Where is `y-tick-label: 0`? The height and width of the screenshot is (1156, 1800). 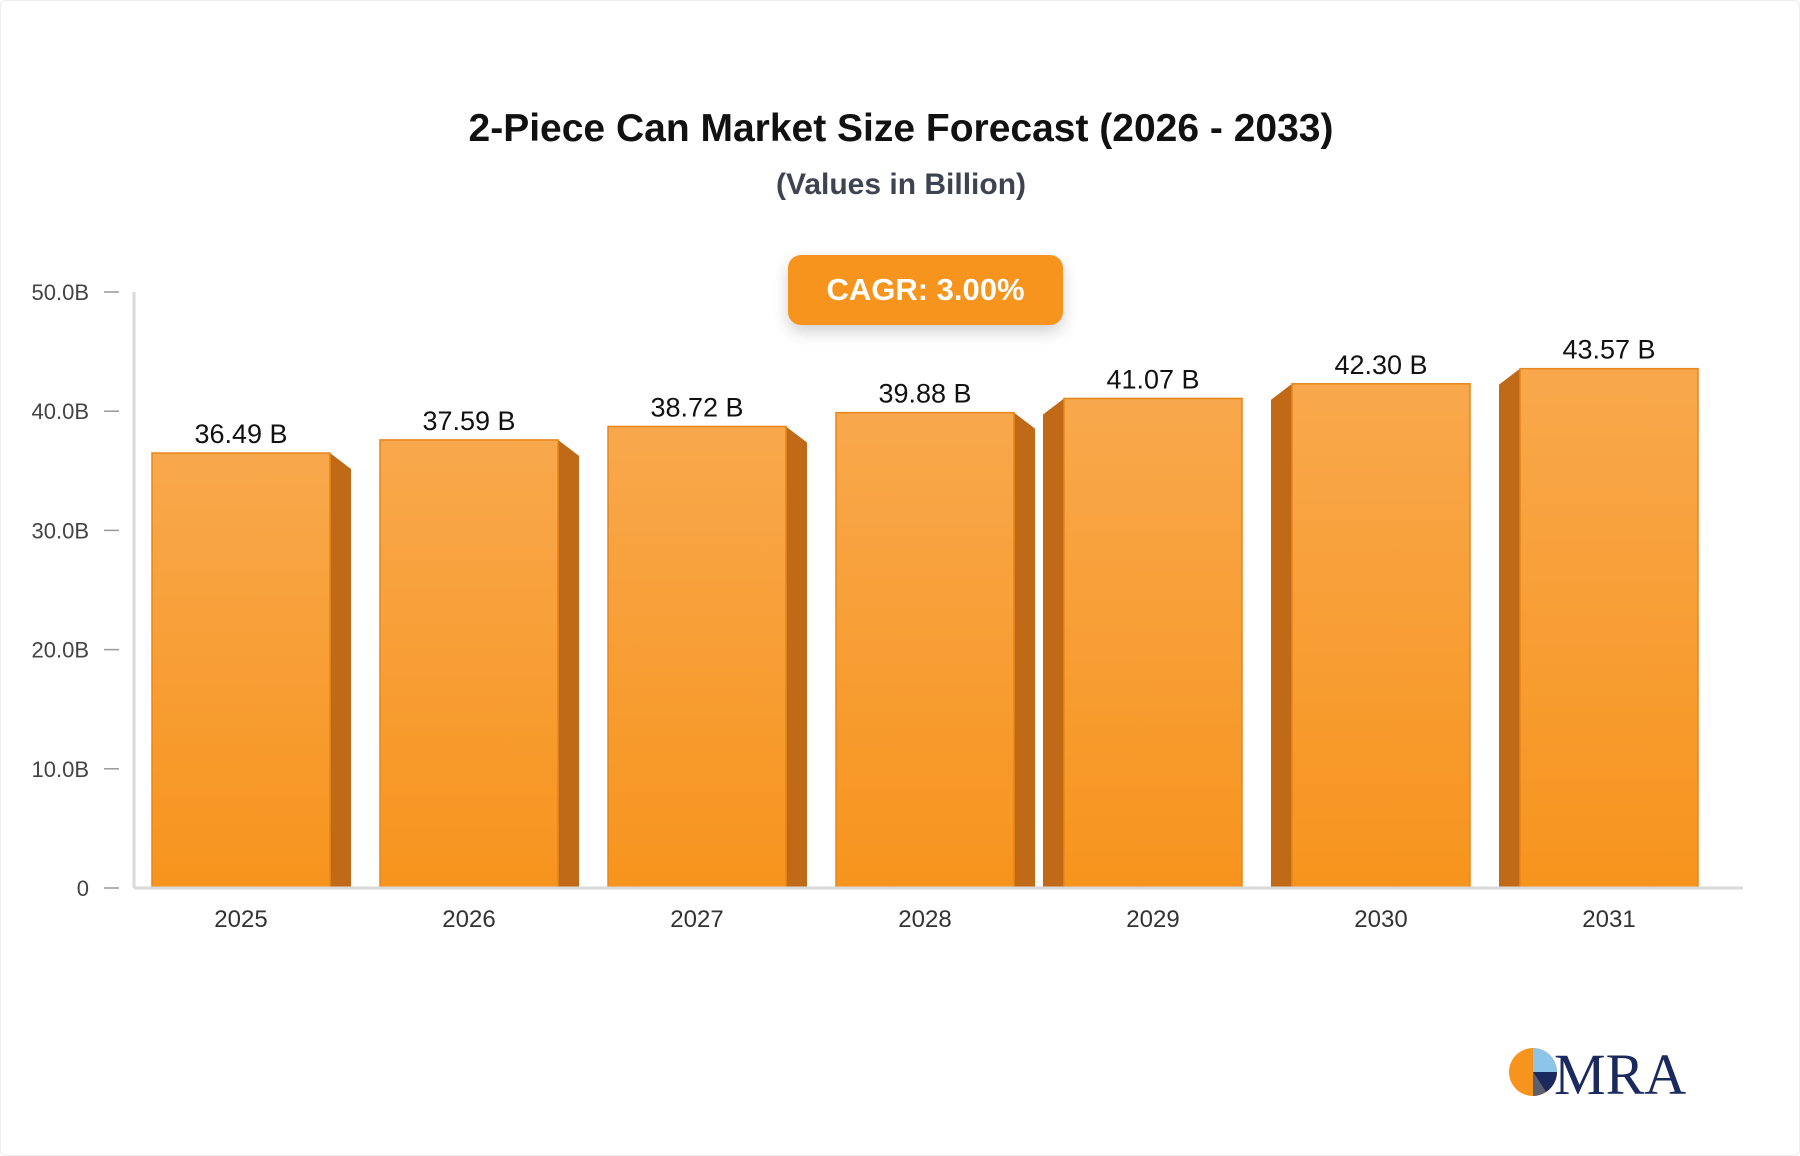
y-tick-label: 0 is located at coordinates (83, 888).